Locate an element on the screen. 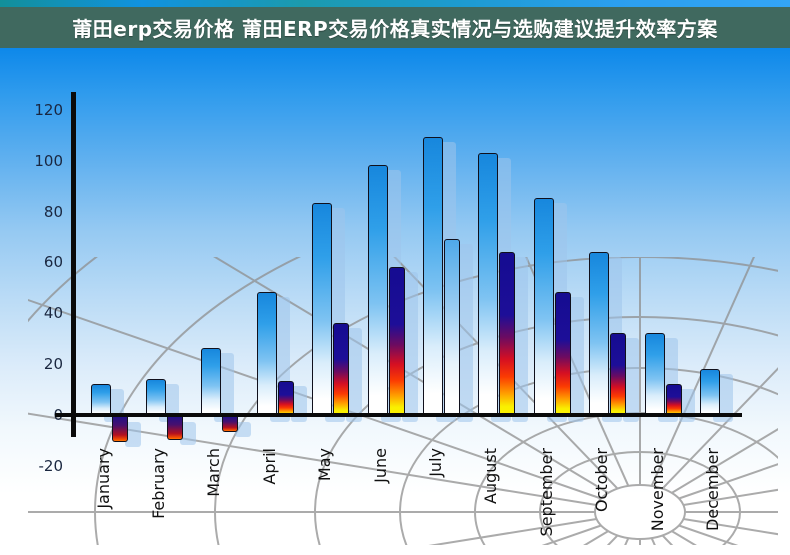  bar-september-series2 is located at coordinates (562, 354).